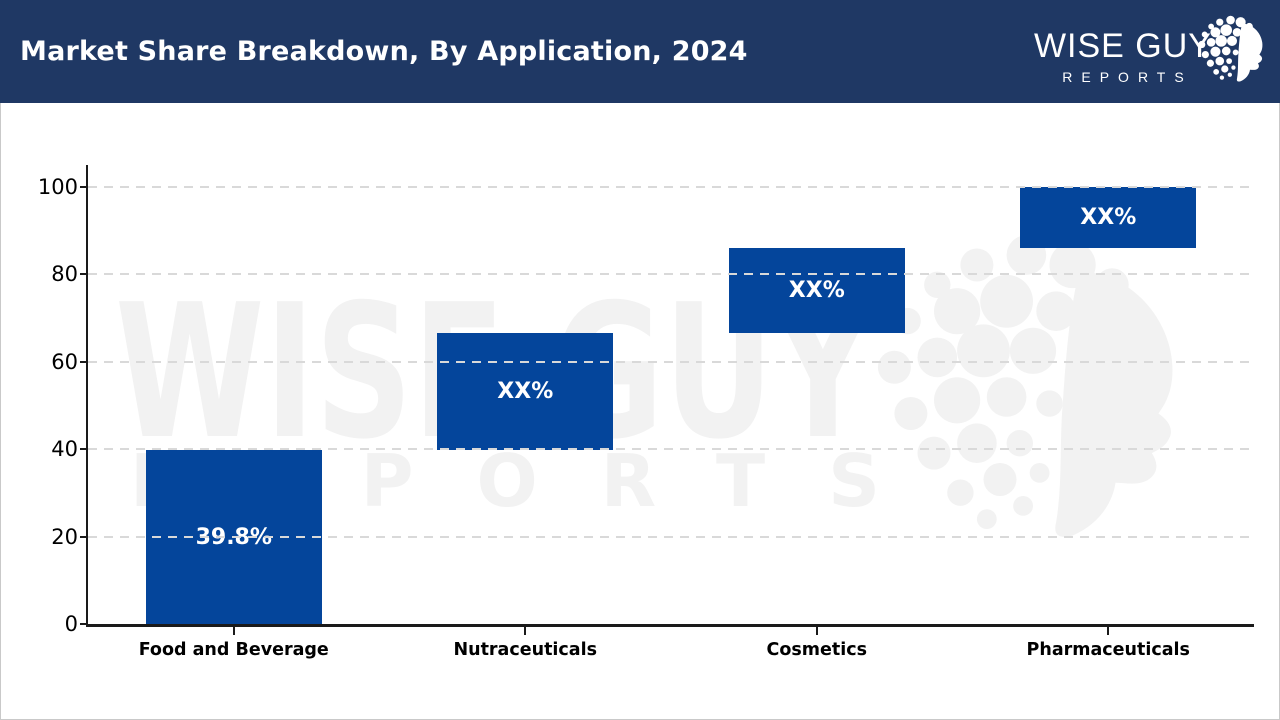 The height and width of the screenshot is (720, 1280). Describe the element at coordinates (233, 650) in the screenshot. I see `x-category-label: Food and Beverage` at that location.